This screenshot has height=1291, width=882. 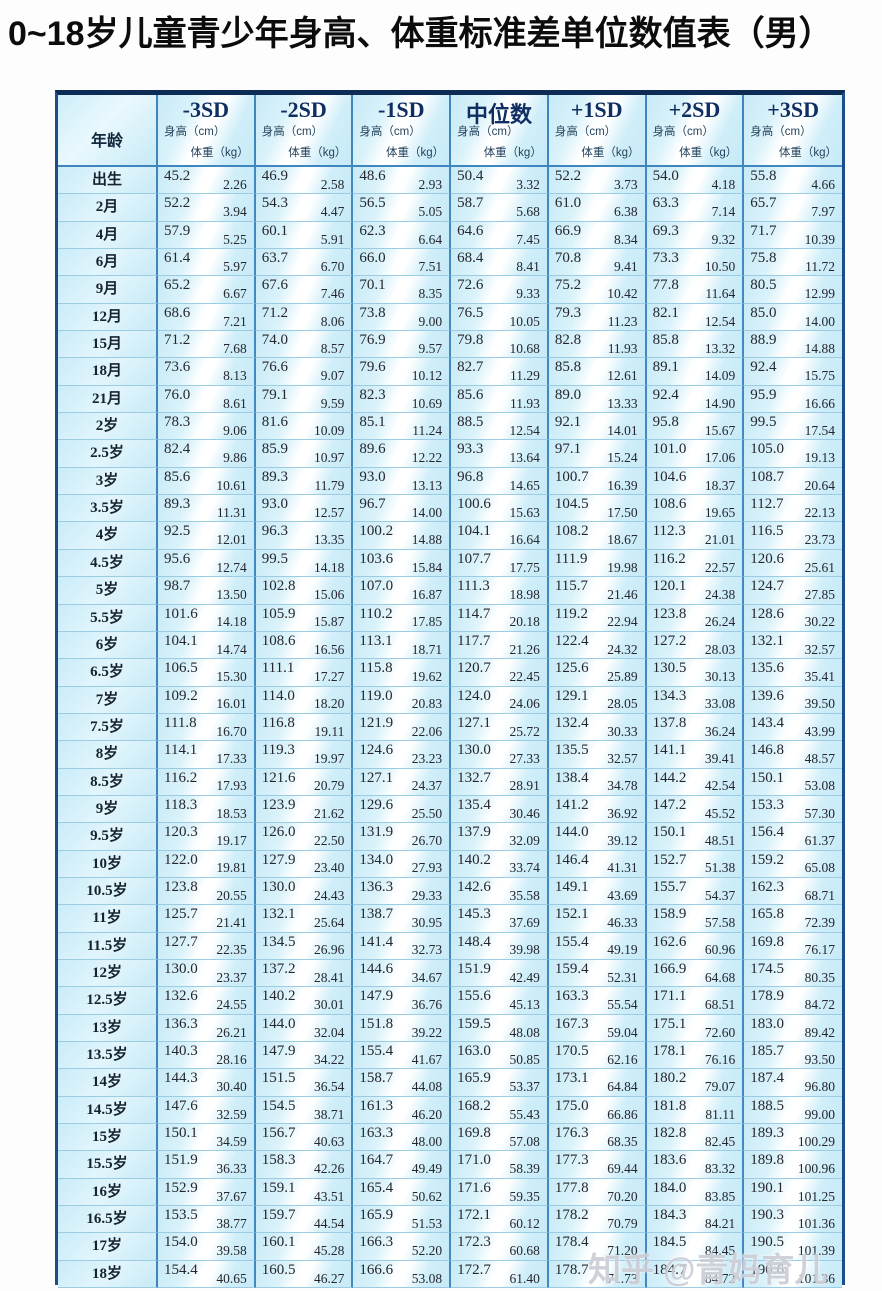 I want to click on weight-value: 25.61, so click(x=819, y=567).